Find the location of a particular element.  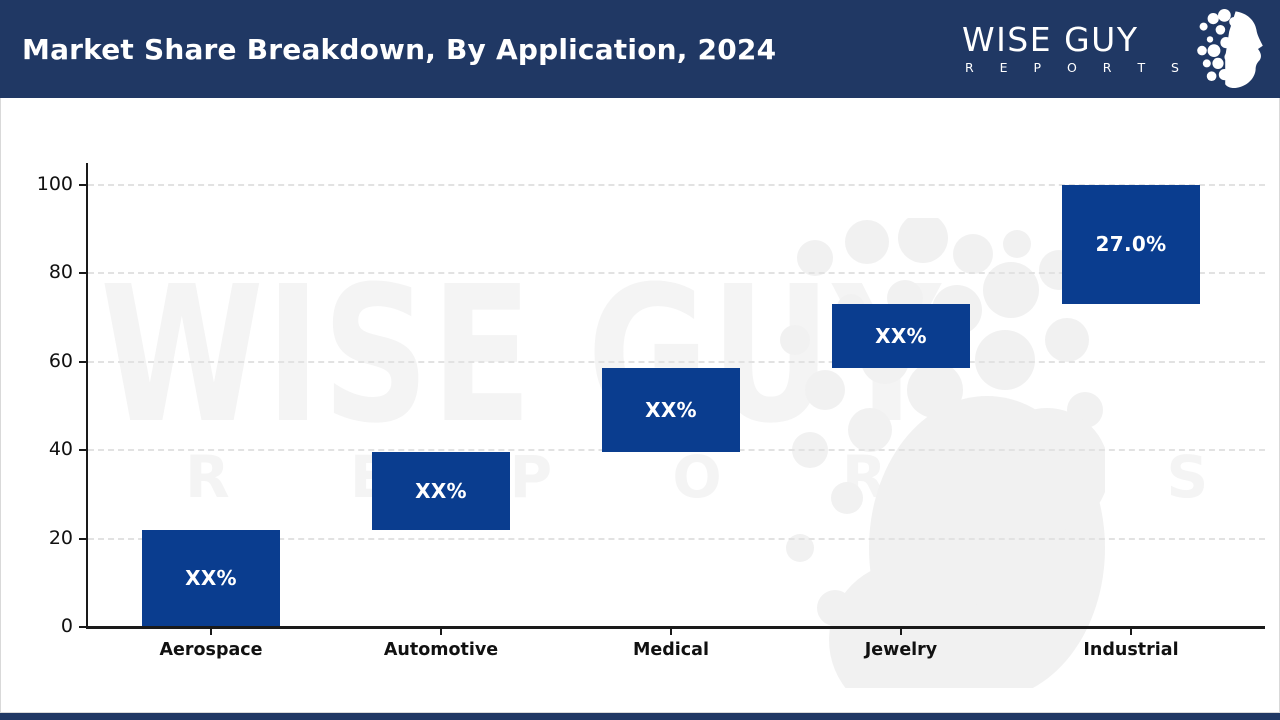

bar-value-label: 27.0% is located at coordinates (1131, 244).